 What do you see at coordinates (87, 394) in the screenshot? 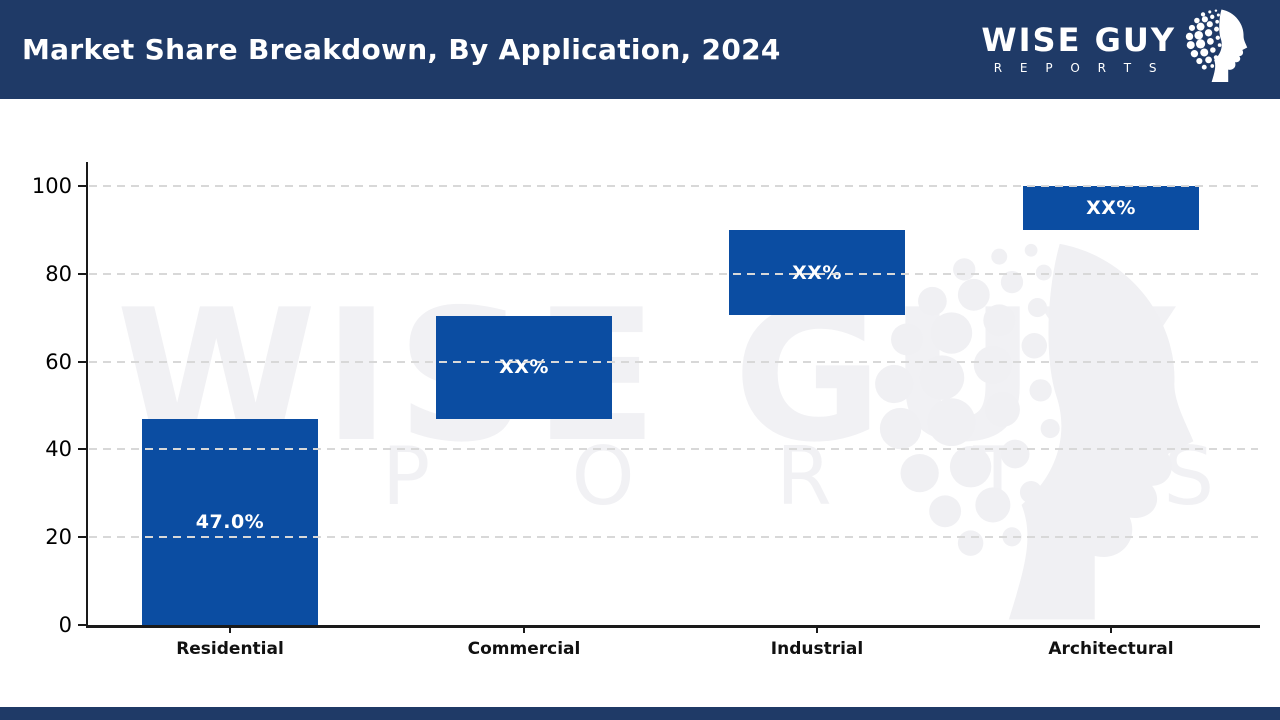
I see `y-axis-line` at bounding box center [87, 394].